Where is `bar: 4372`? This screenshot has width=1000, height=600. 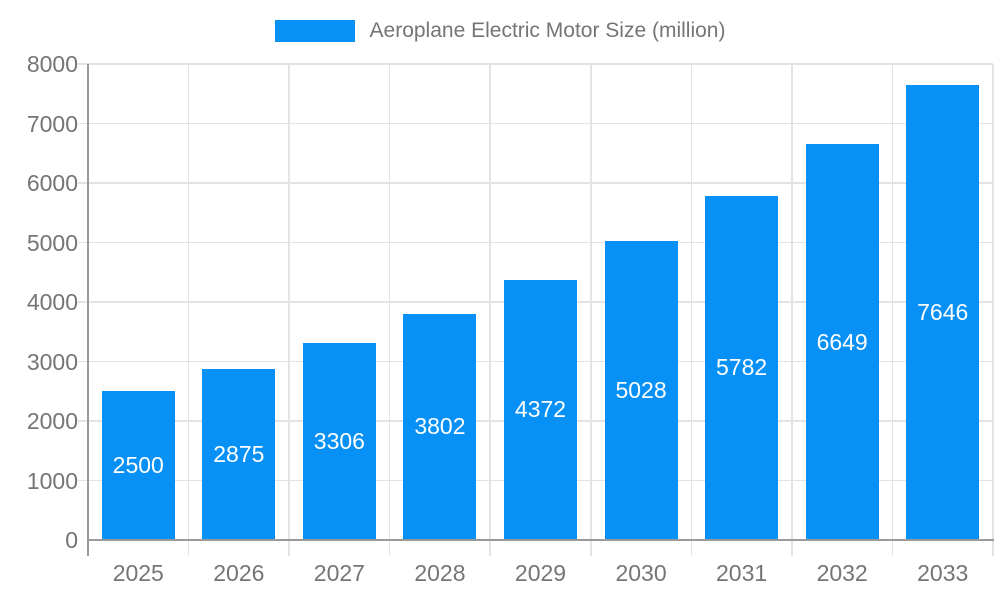 bar: 4372 is located at coordinates (540, 409).